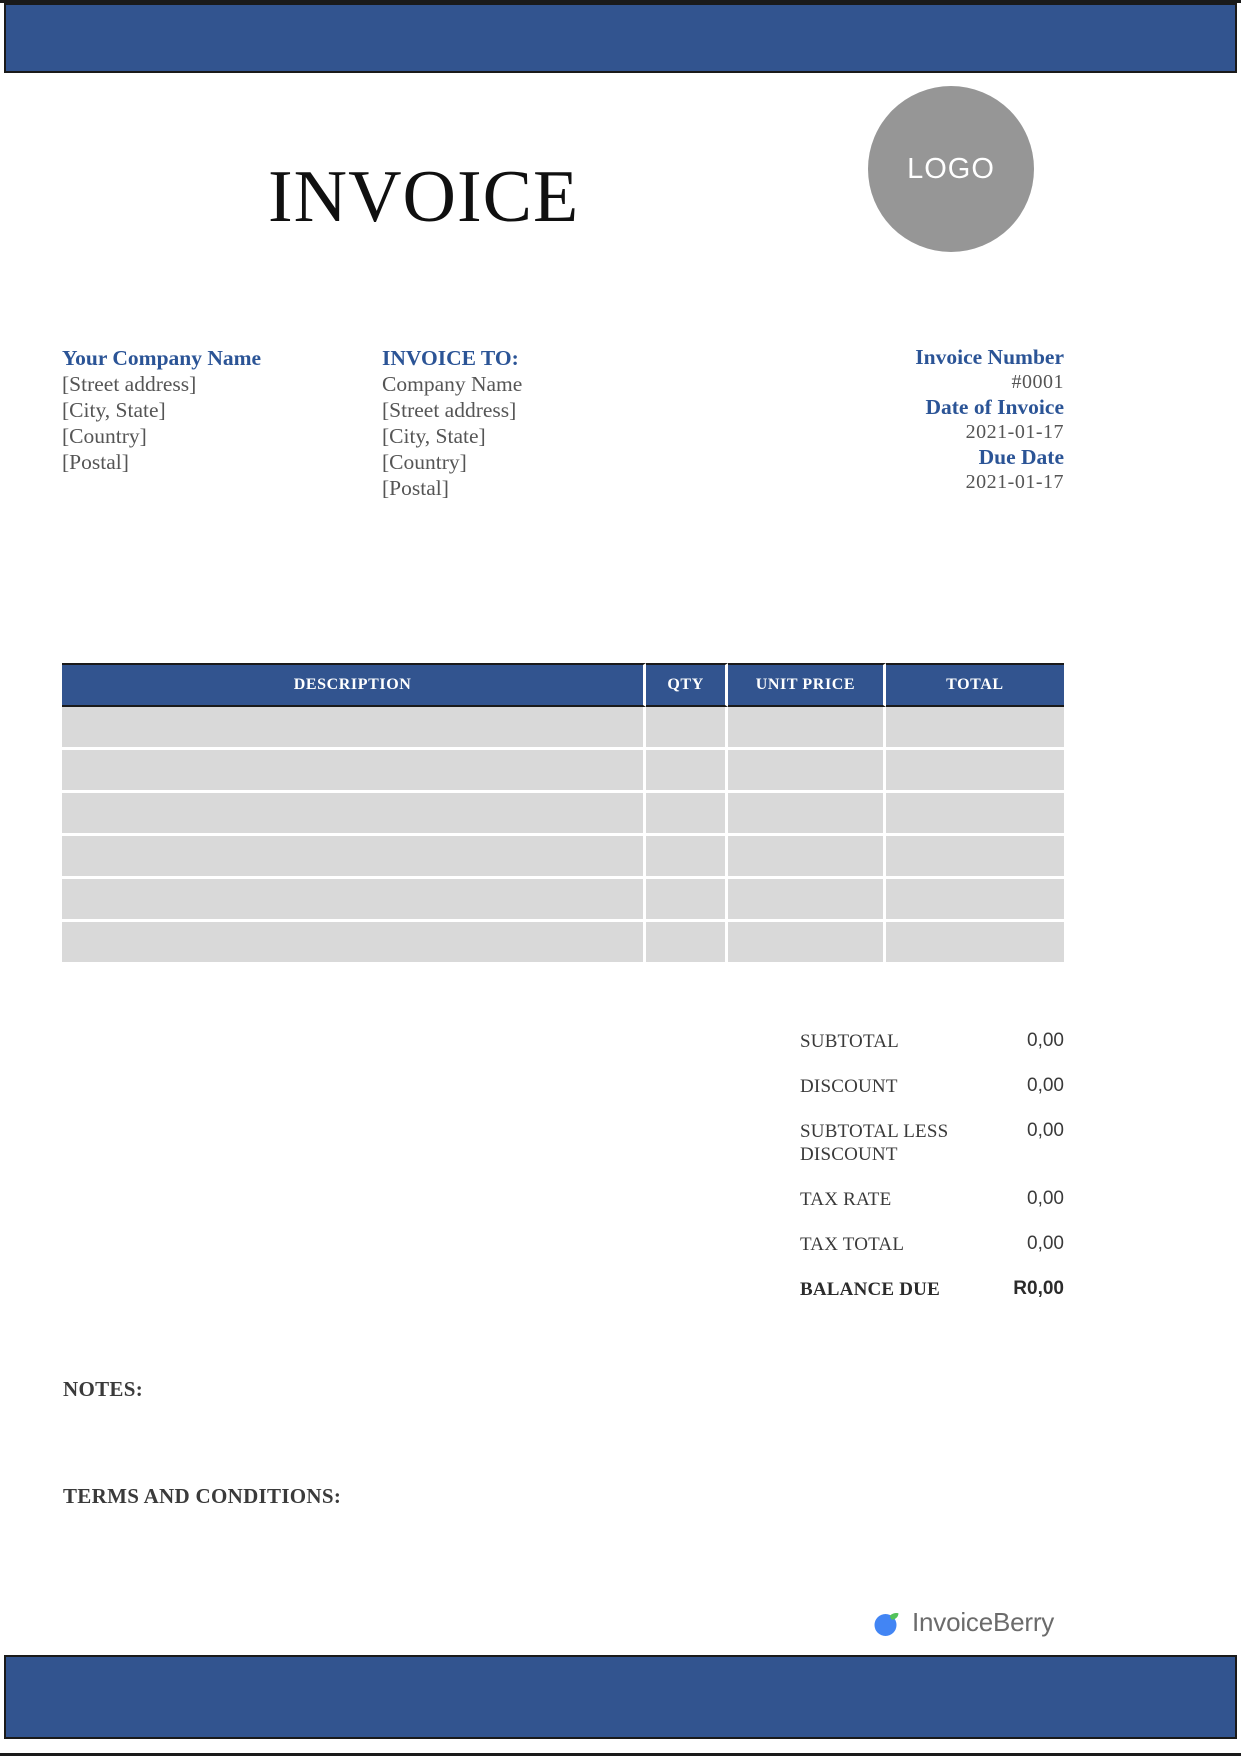 The image size is (1241, 1756). I want to click on page-top-border, so click(620, 1).